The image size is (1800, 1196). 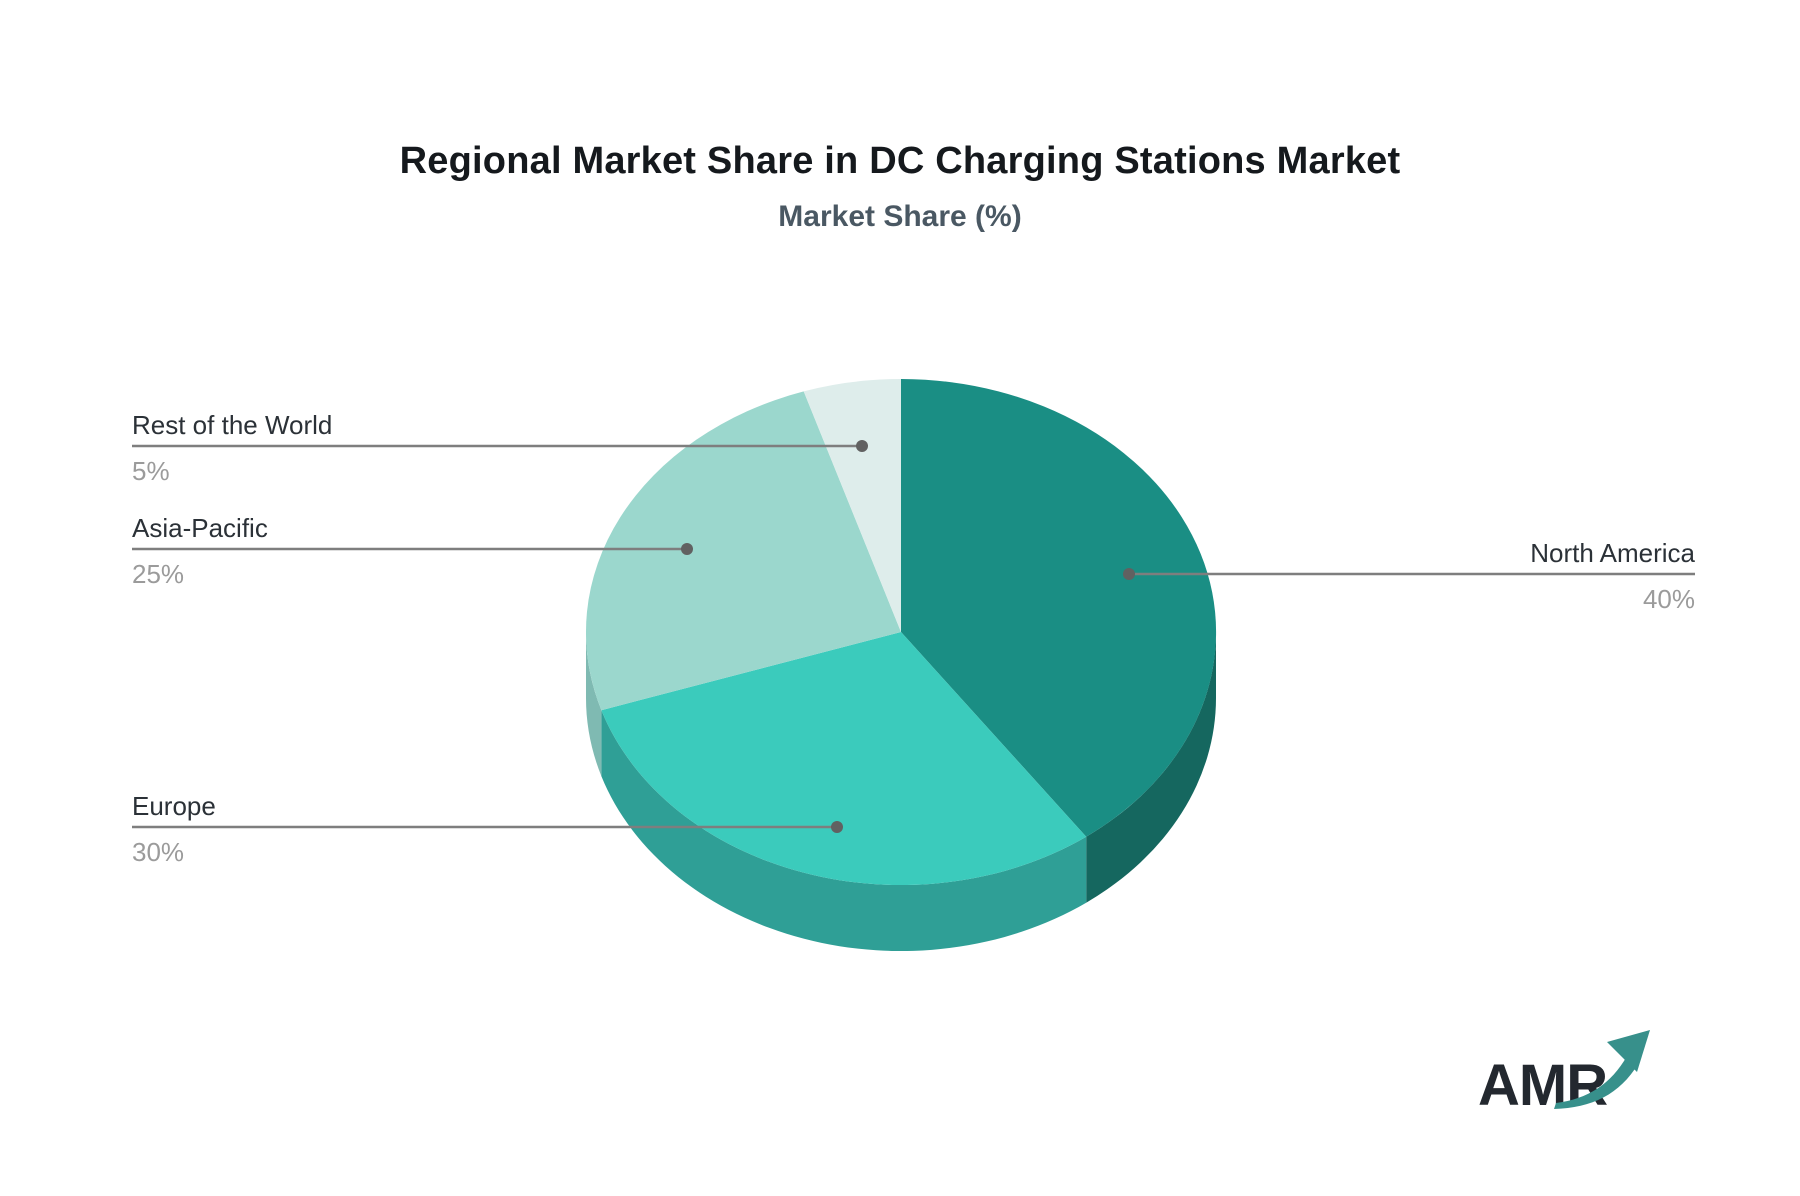 What do you see at coordinates (200, 528) in the screenshot?
I see `slice-label: Asia-Pacific` at bounding box center [200, 528].